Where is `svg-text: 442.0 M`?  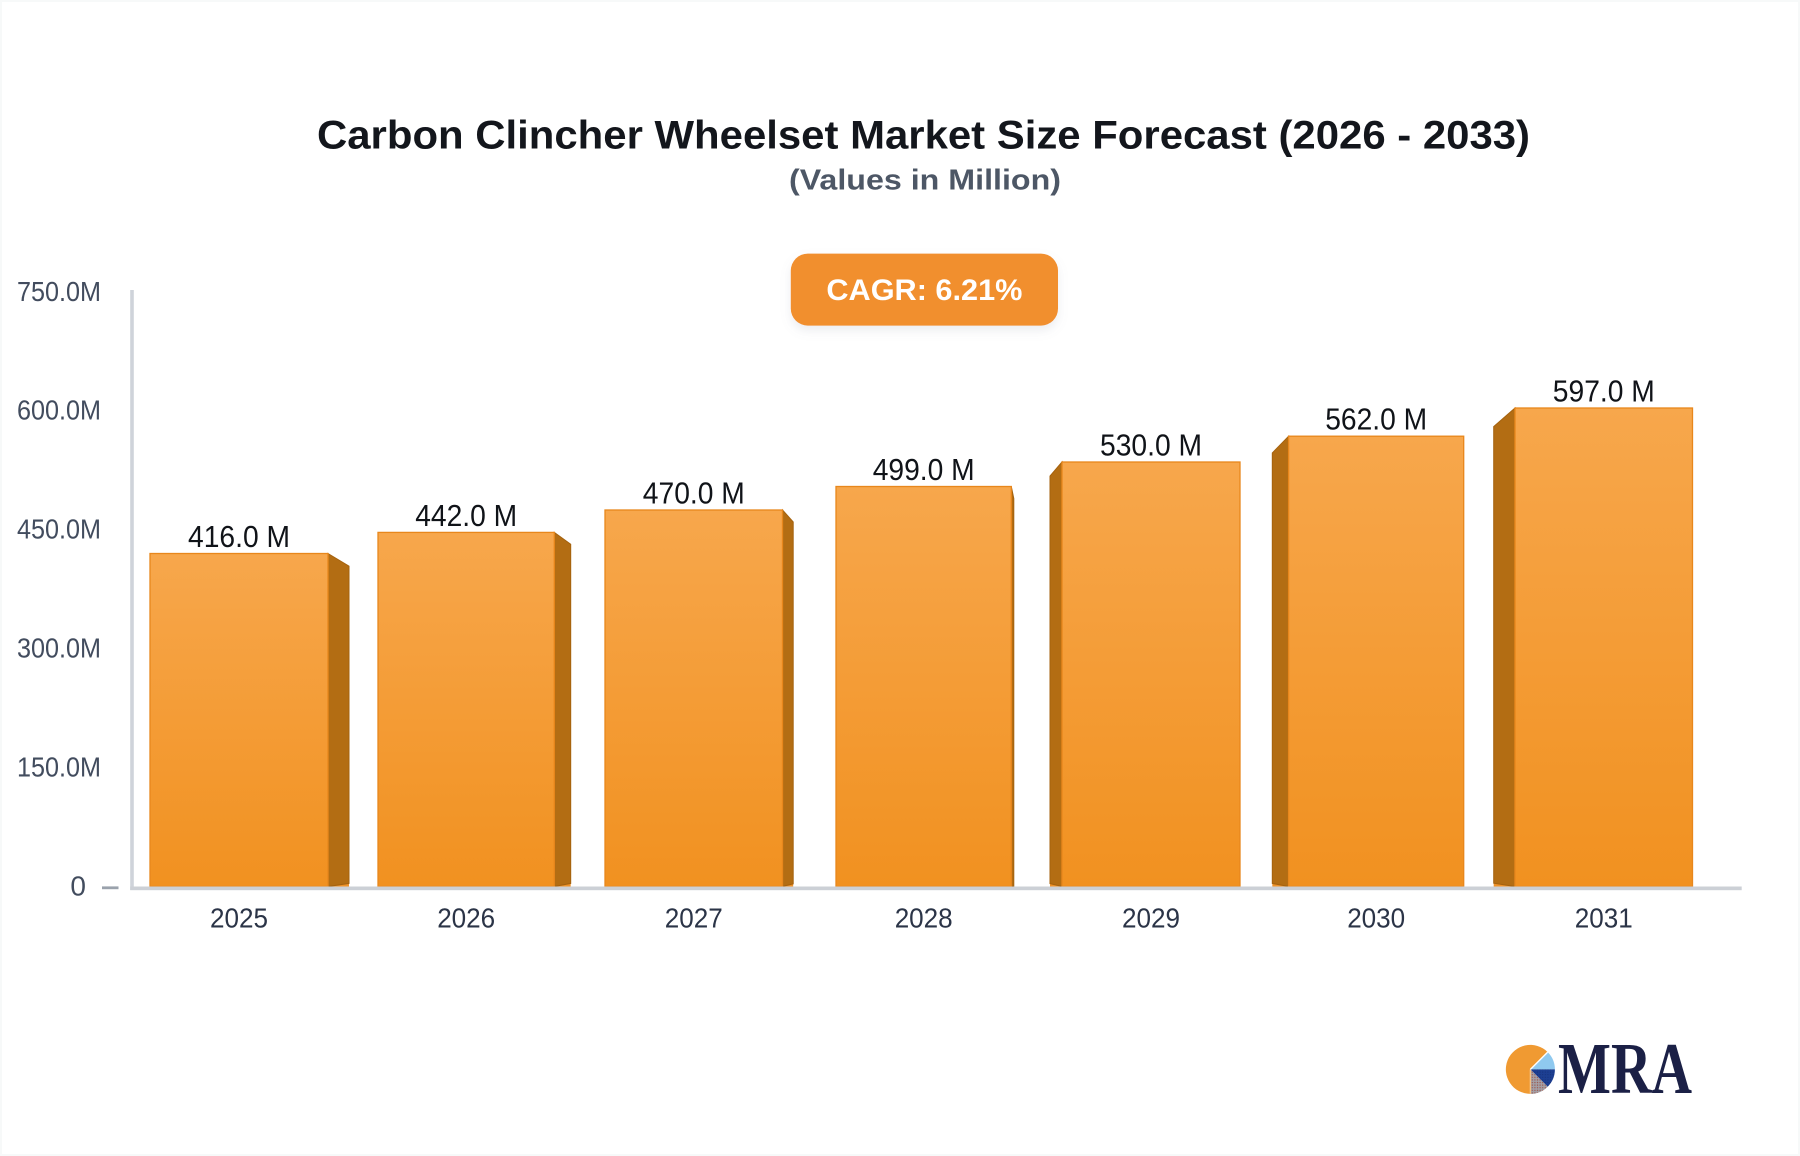
svg-text: 442.0 M is located at coordinates (466, 515).